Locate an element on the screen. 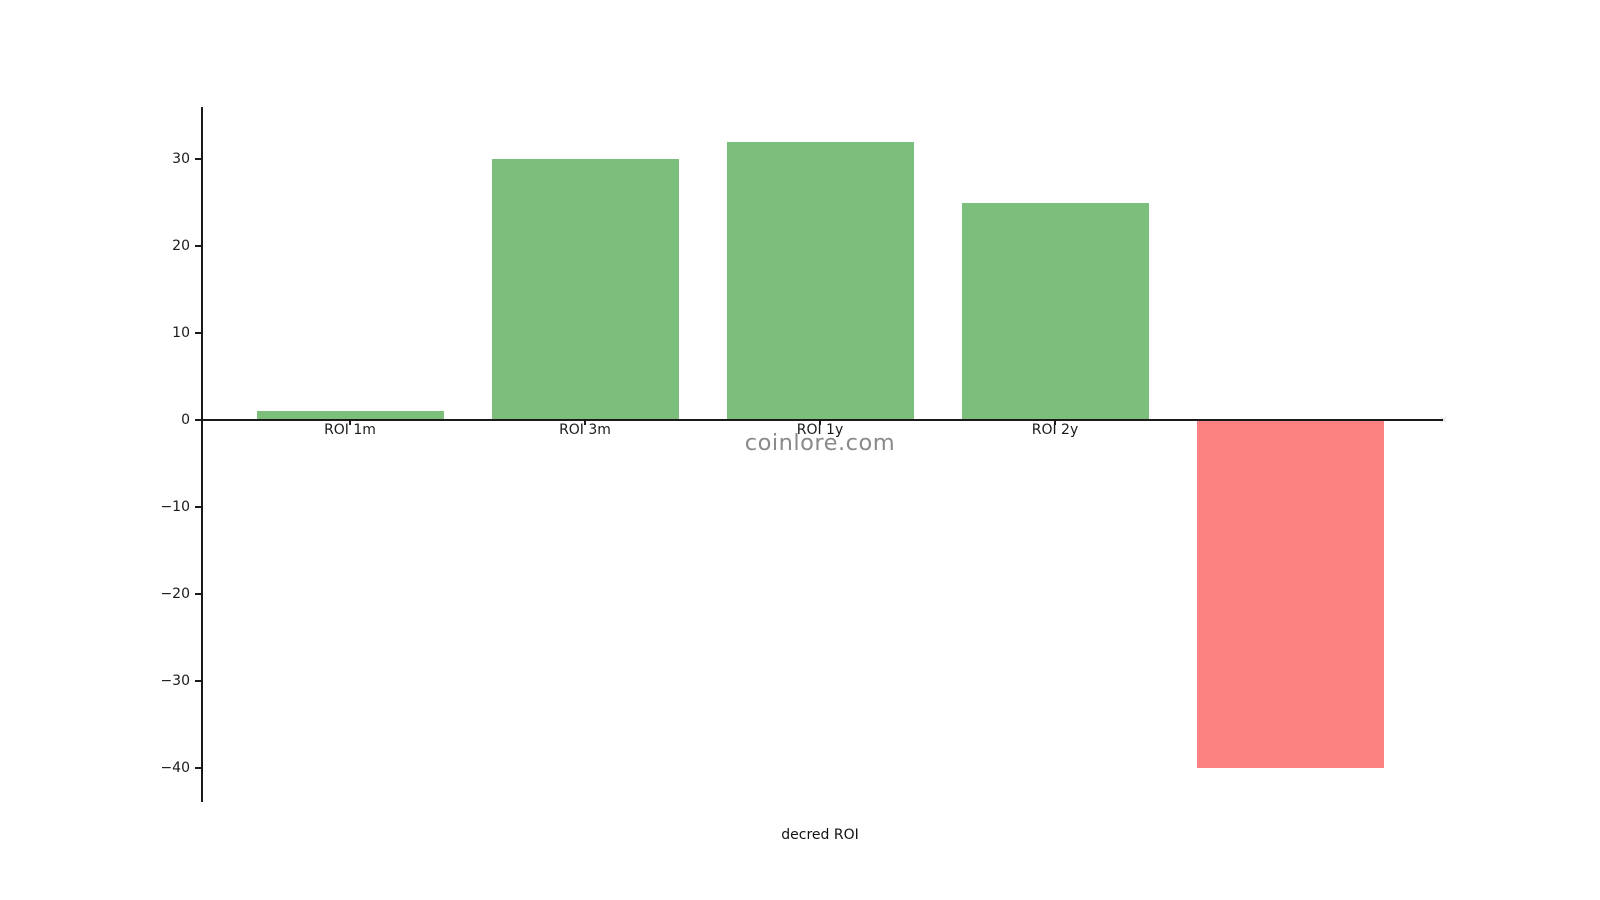 The height and width of the screenshot is (900, 1600). y-tick-label: 20 is located at coordinates (181, 246).